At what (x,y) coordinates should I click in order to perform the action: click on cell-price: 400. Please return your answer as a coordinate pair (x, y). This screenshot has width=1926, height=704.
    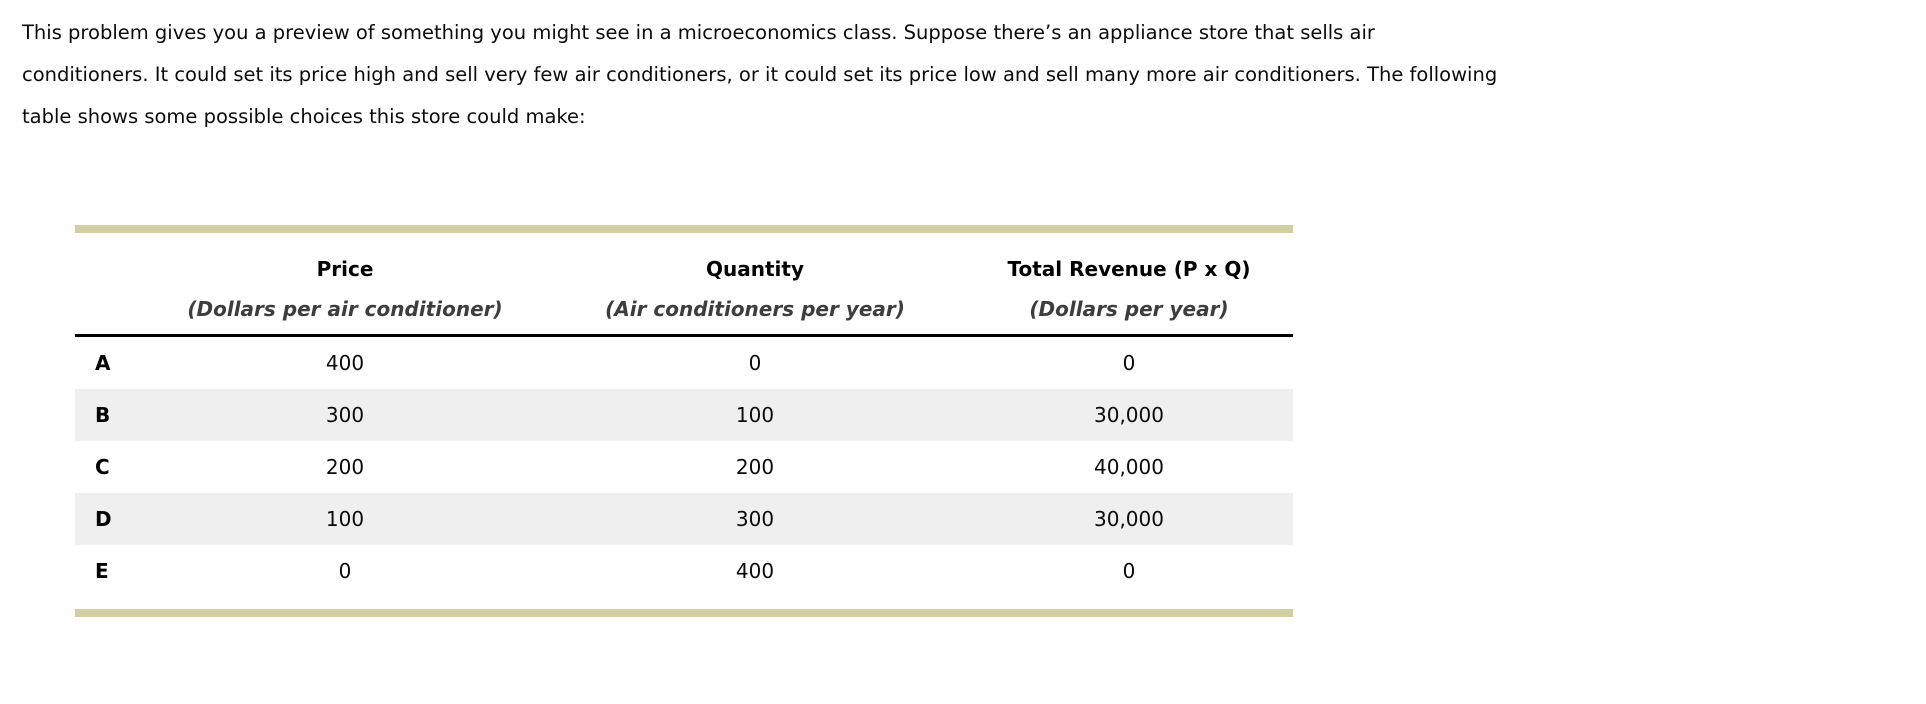
    Looking at the image, I should click on (345, 363).